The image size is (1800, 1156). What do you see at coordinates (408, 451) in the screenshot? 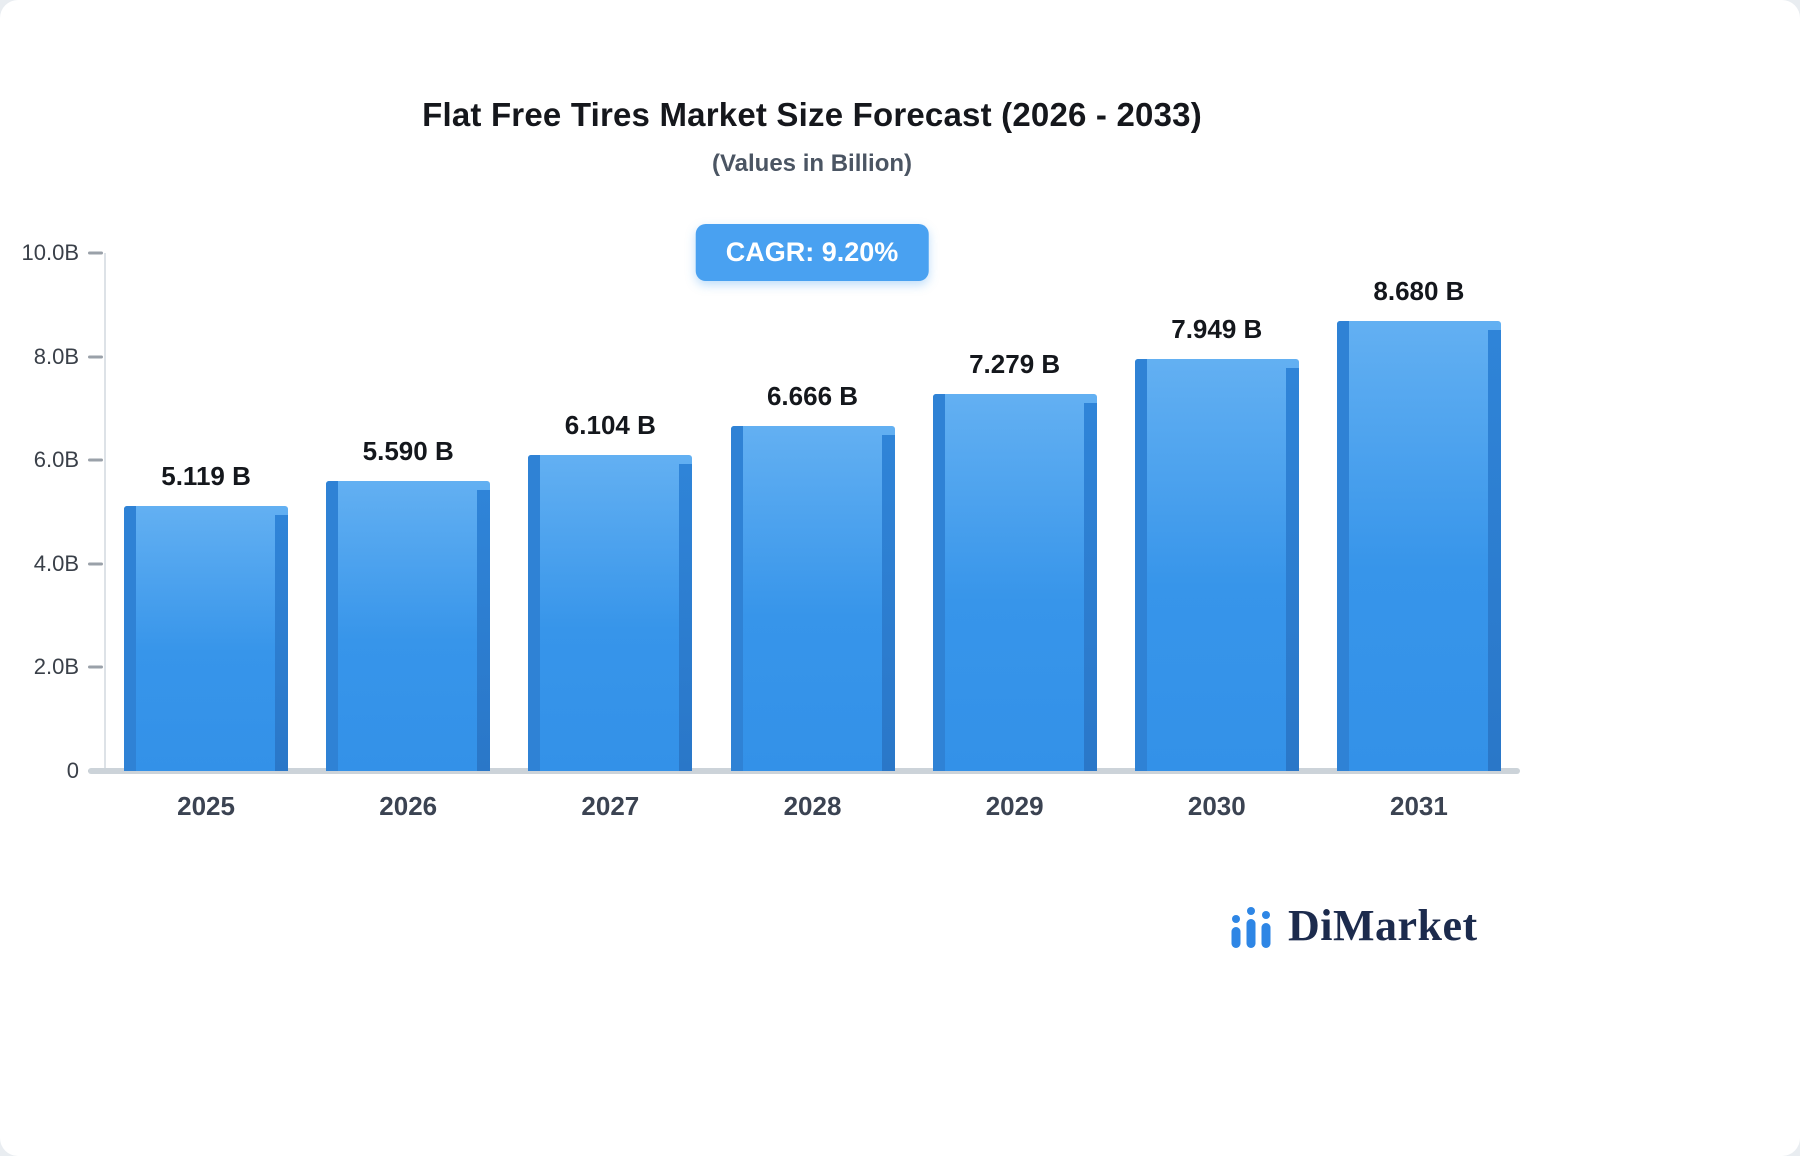
I see `bar-value-label: 5.590 B` at bounding box center [408, 451].